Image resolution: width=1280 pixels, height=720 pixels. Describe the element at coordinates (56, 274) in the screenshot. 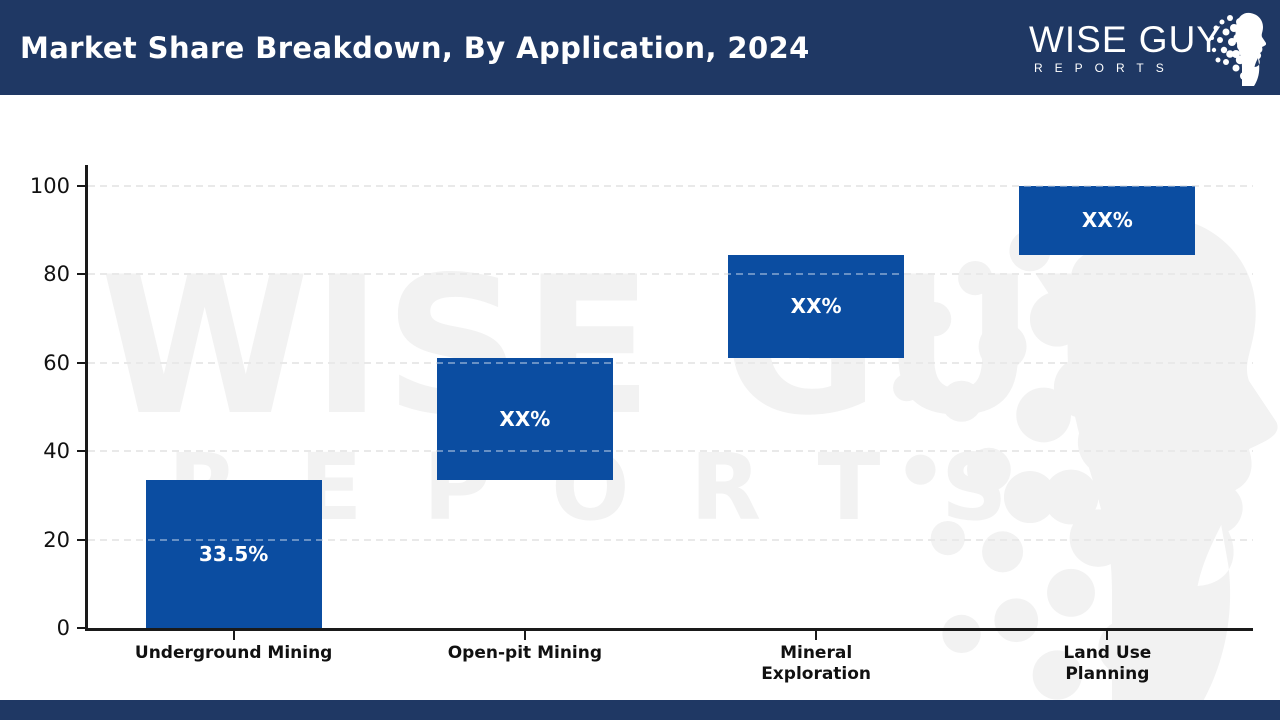

I see `y-tick-label: 80` at that location.